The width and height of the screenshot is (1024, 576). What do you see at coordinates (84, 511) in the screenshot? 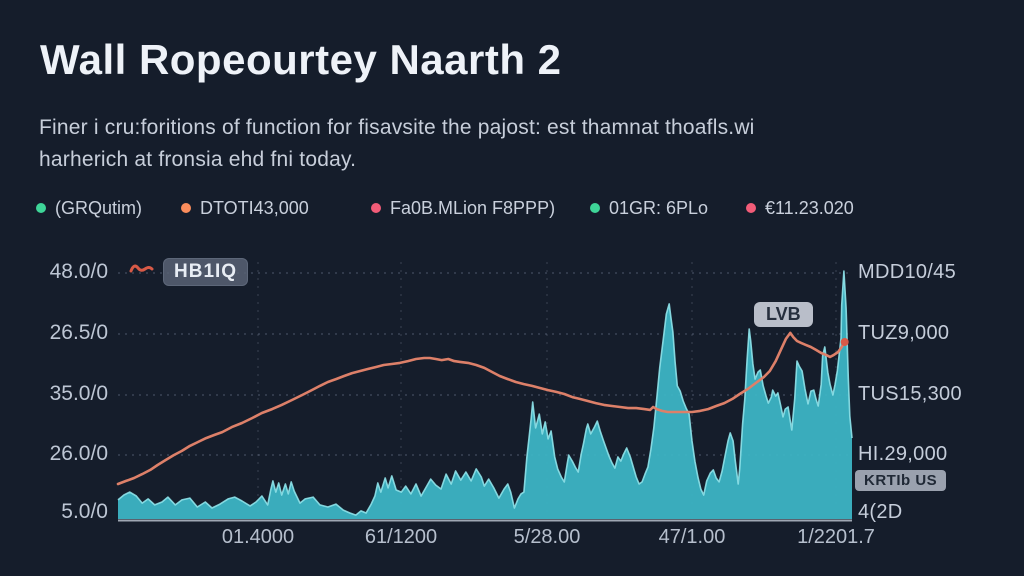
I see `y-axis-tick-4: 5.0/0` at bounding box center [84, 511].